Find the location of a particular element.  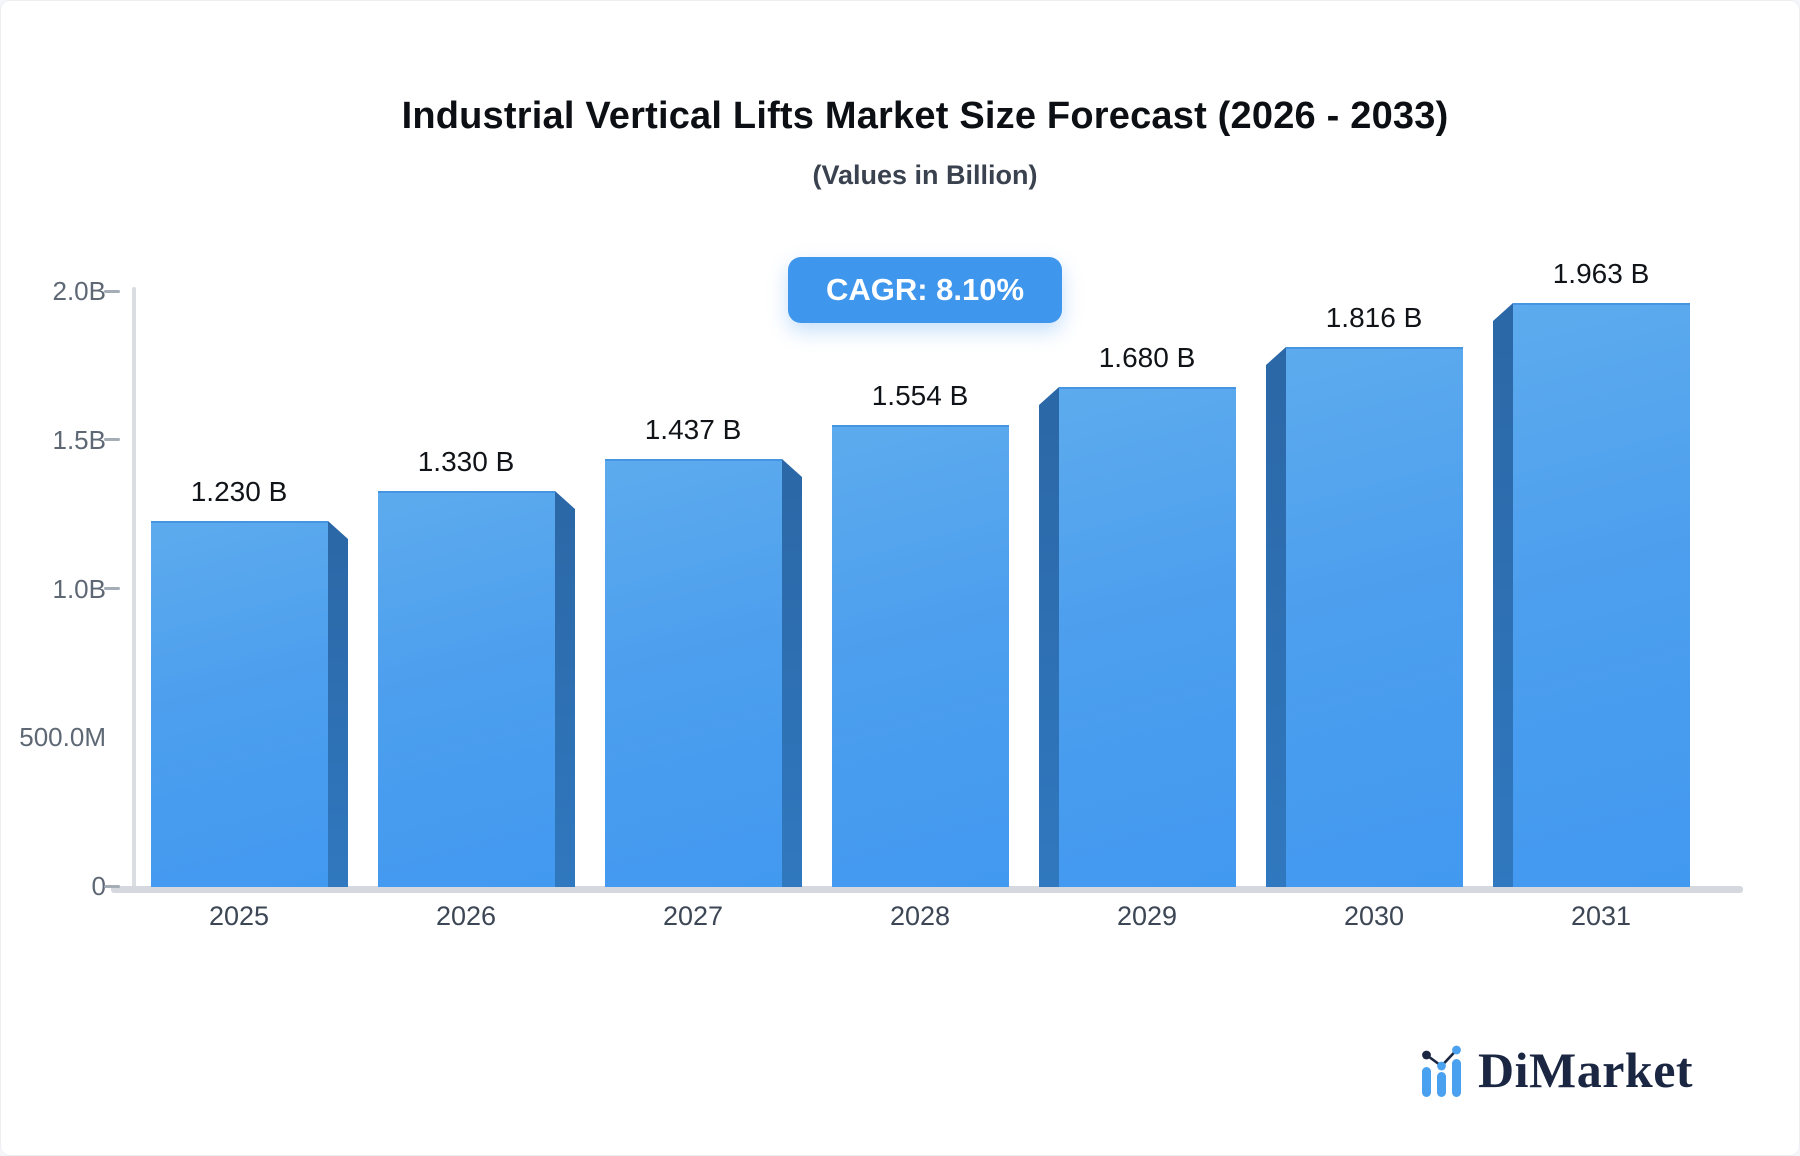

bar-2029 is located at coordinates (1147, 637).